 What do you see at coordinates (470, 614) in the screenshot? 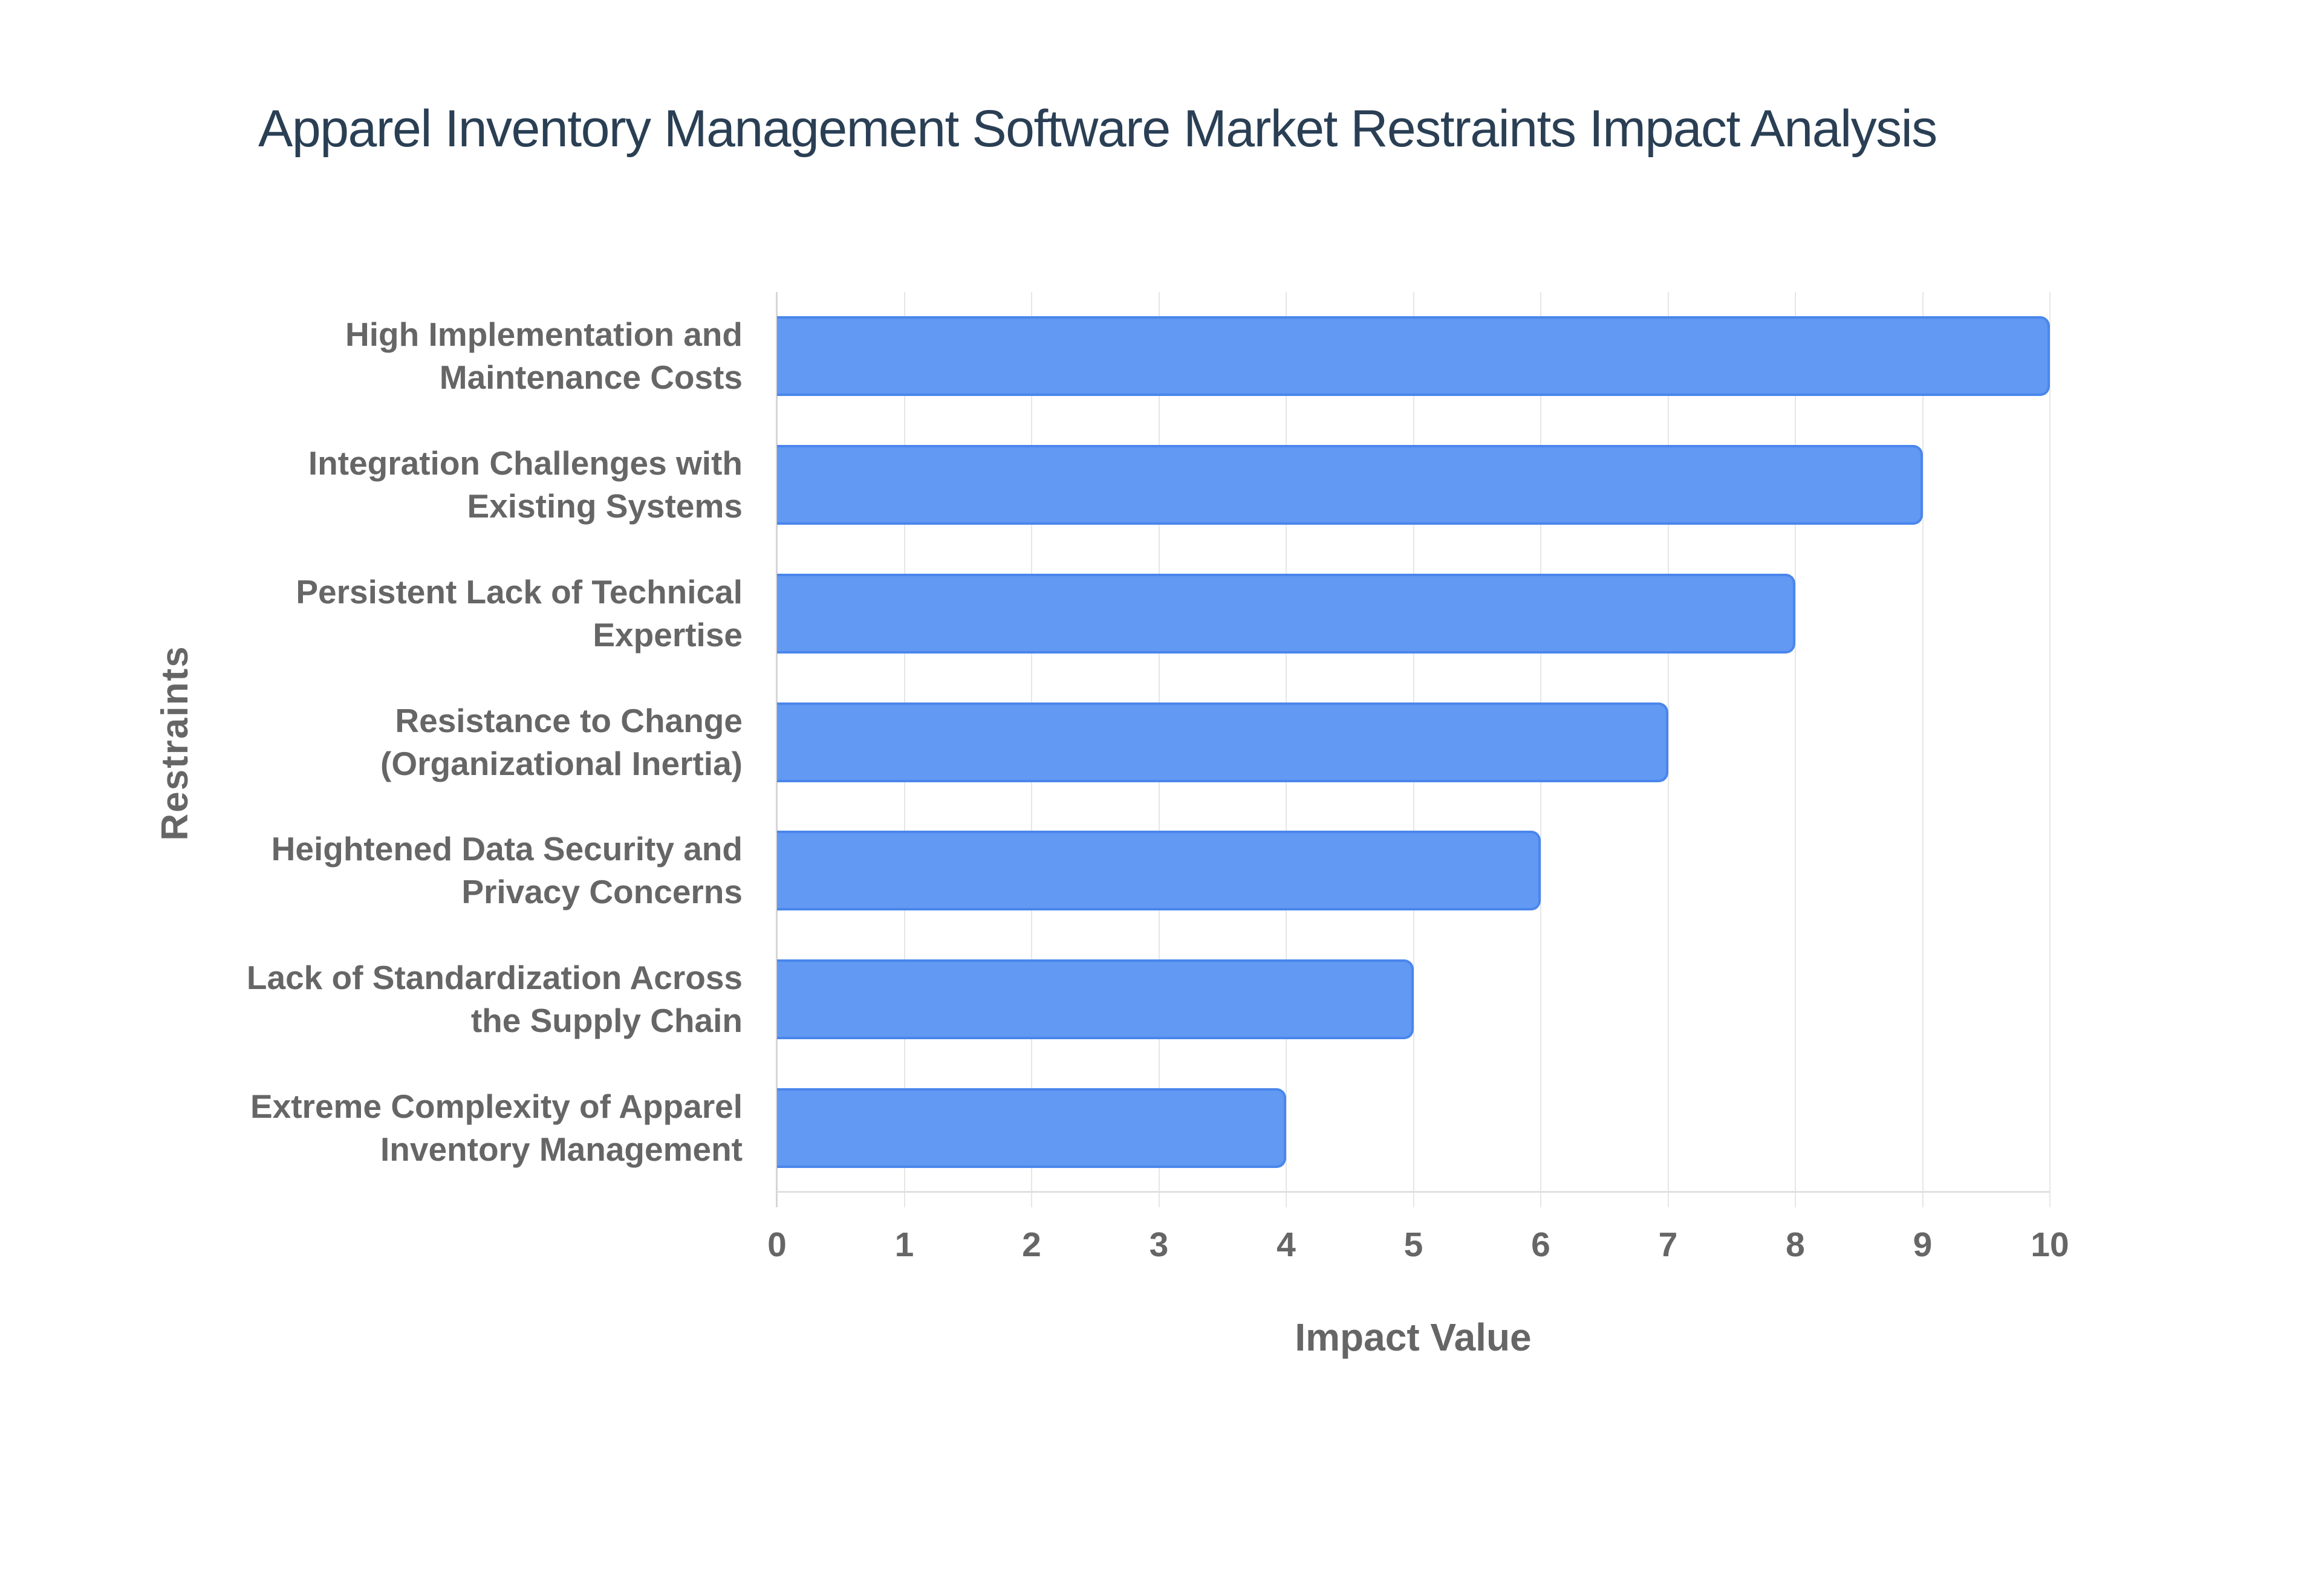
I see `category-label: Persistent Lack of Technical Expertise` at bounding box center [470, 614].